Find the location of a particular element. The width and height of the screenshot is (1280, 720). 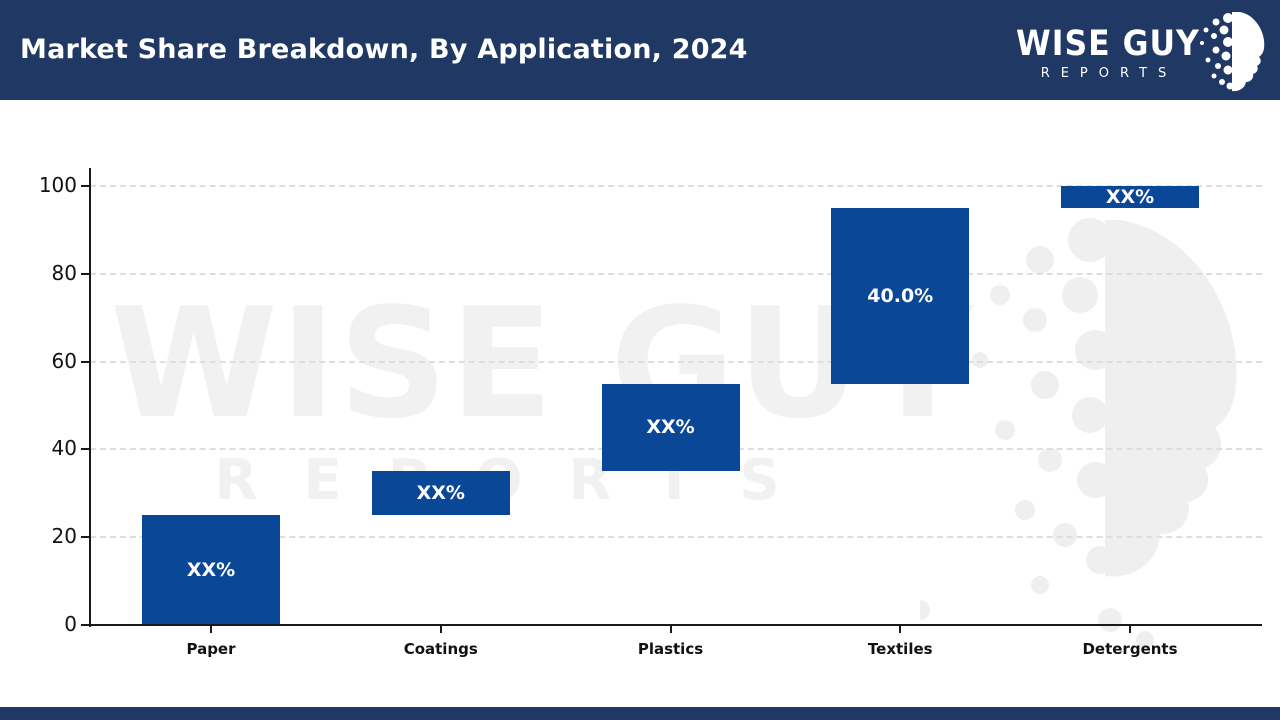

logo-subtitle: REPORTS is located at coordinates (1109, 73).